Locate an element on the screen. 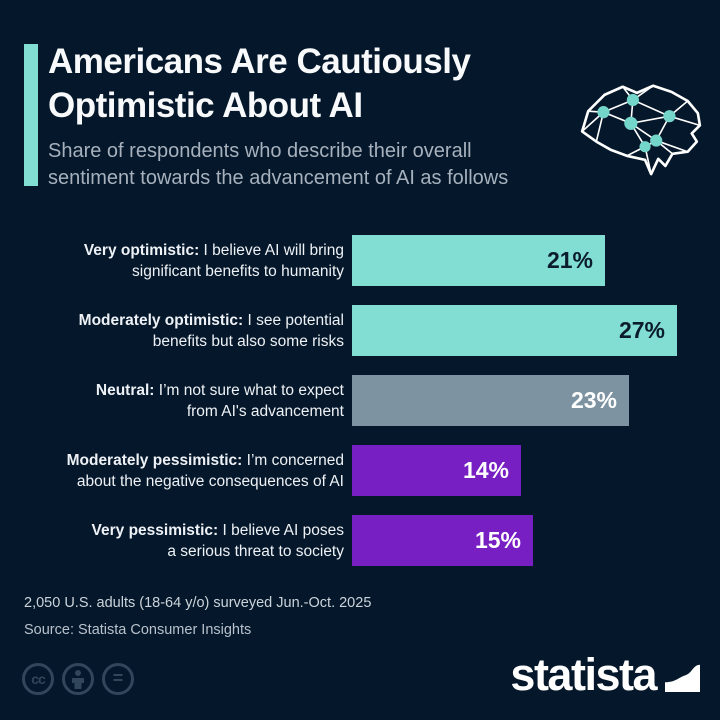  statista-wordmark: statista is located at coordinates (583, 674).